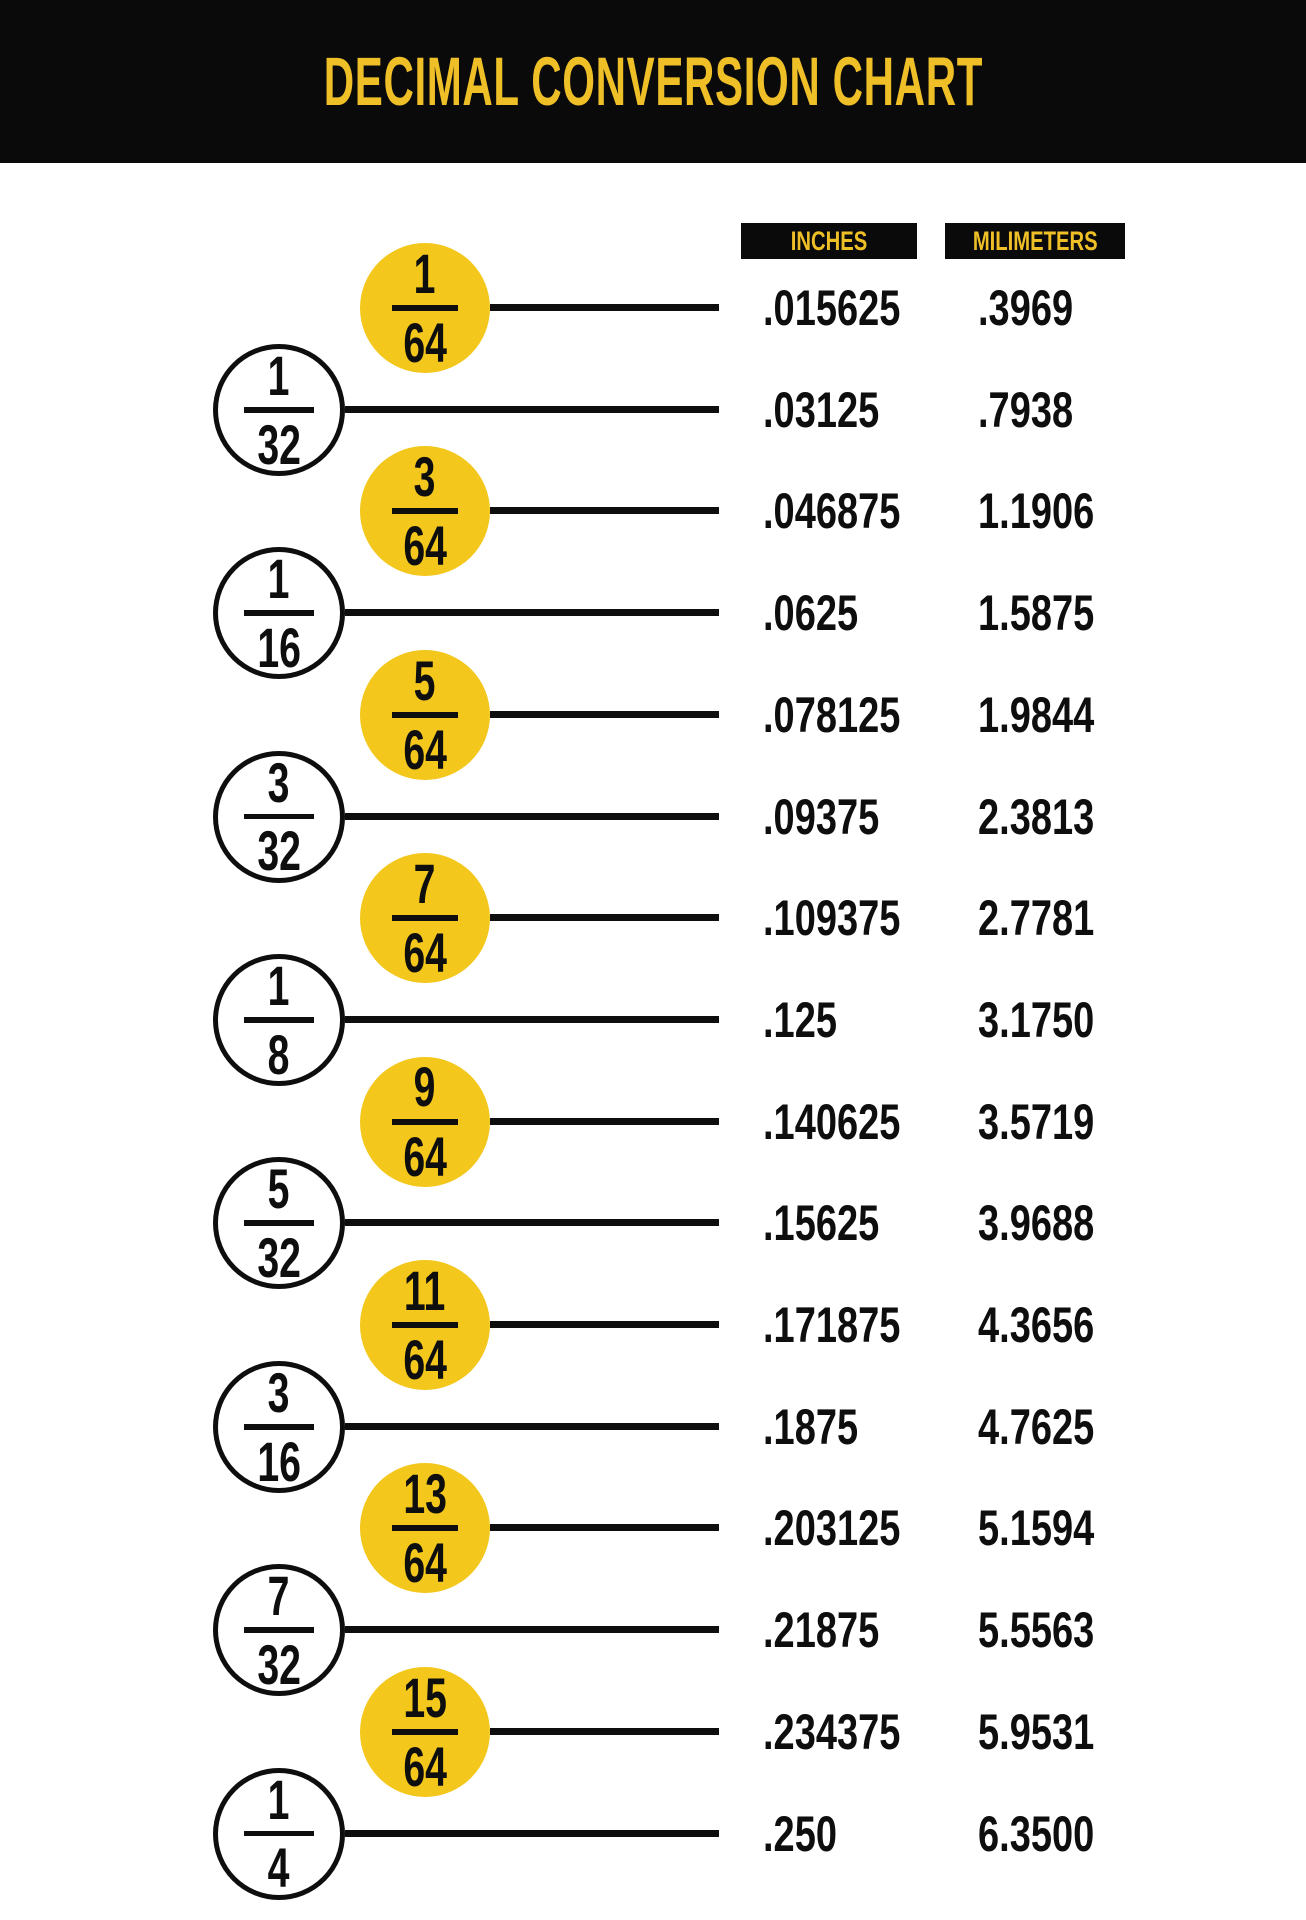 This screenshot has height=1920, width=1306. Describe the element at coordinates (800, 1019) in the screenshot. I see `inches-value-text: .125` at that location.